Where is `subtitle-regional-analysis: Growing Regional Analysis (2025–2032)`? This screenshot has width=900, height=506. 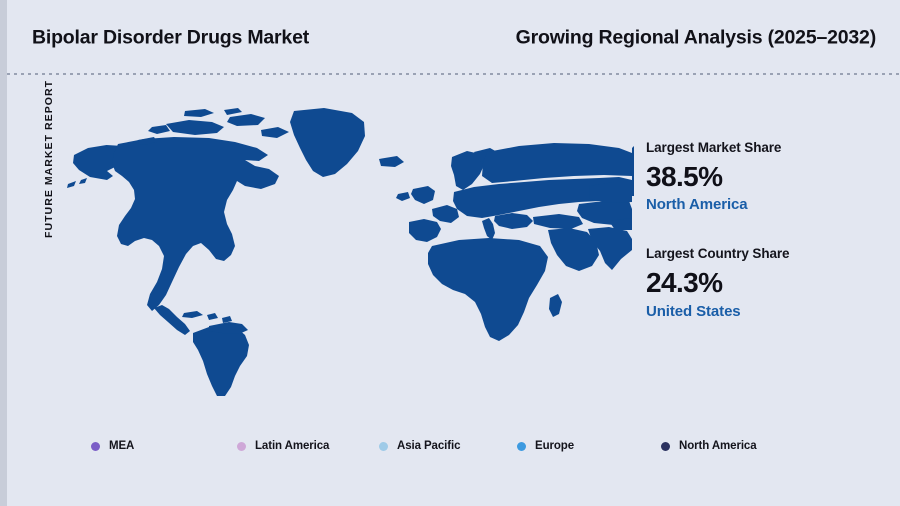 subtitle-regional-analysis: Growing Regional Analysis (2025–2032) is located at coordinates (696, 37).